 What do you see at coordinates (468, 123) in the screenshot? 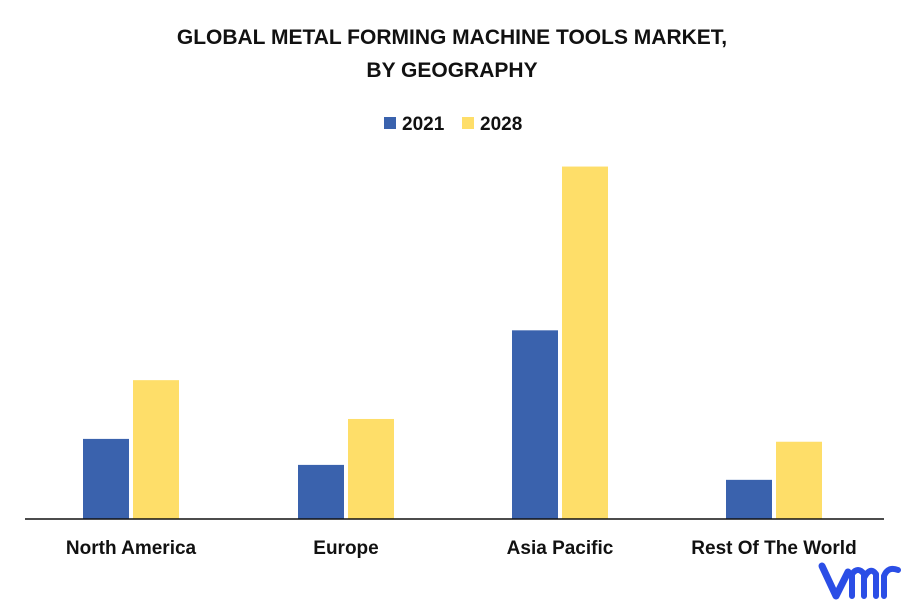
I see `legend-swatch-2028` at bounding box center [468, 123].